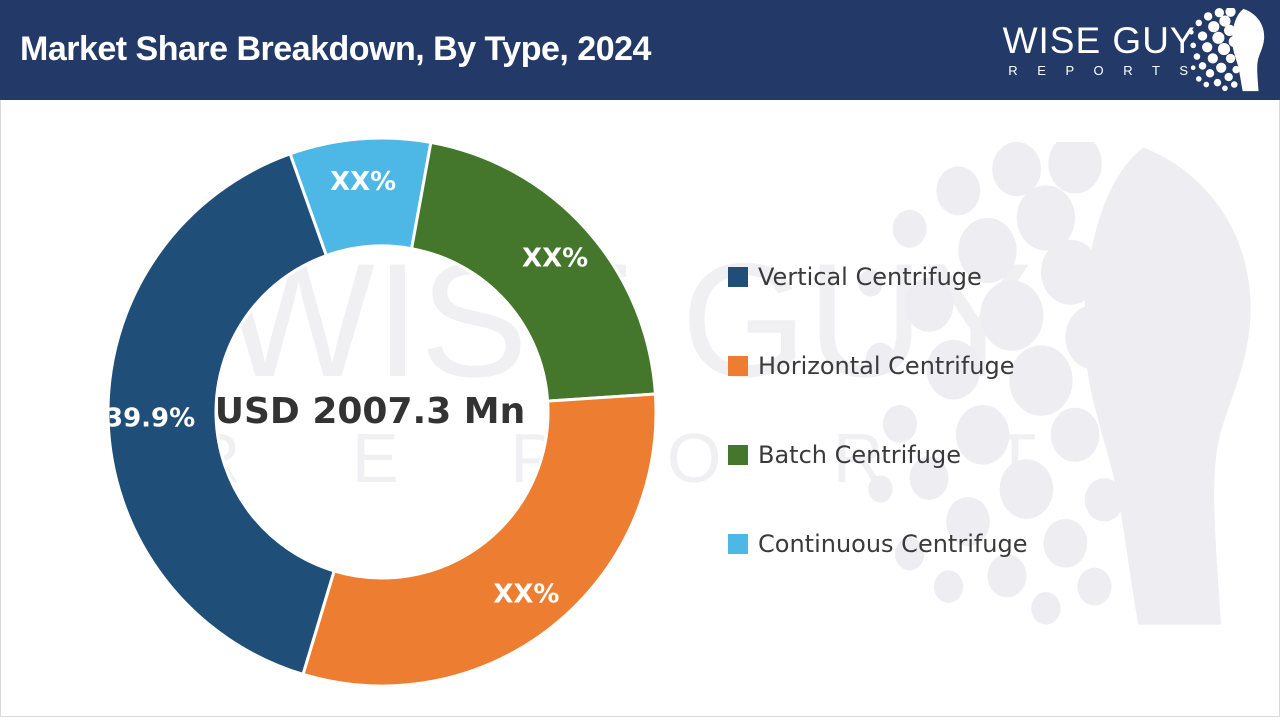 This screenshot has width=1280, height=720. Describe the element at coordinates (479, 540) in the screenshot. I see `slice-horizontal-centrifuge` at that location.